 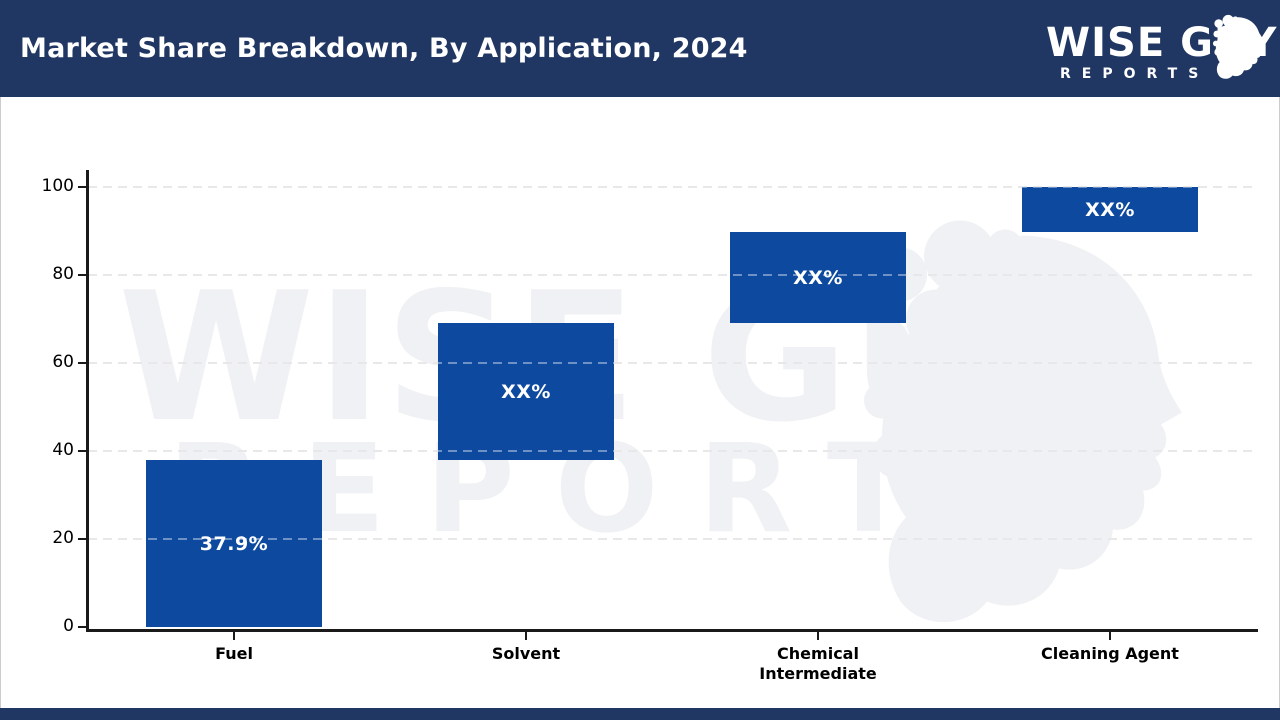 I want to click on y-tick-label: 100, so click(x=57, y=186).